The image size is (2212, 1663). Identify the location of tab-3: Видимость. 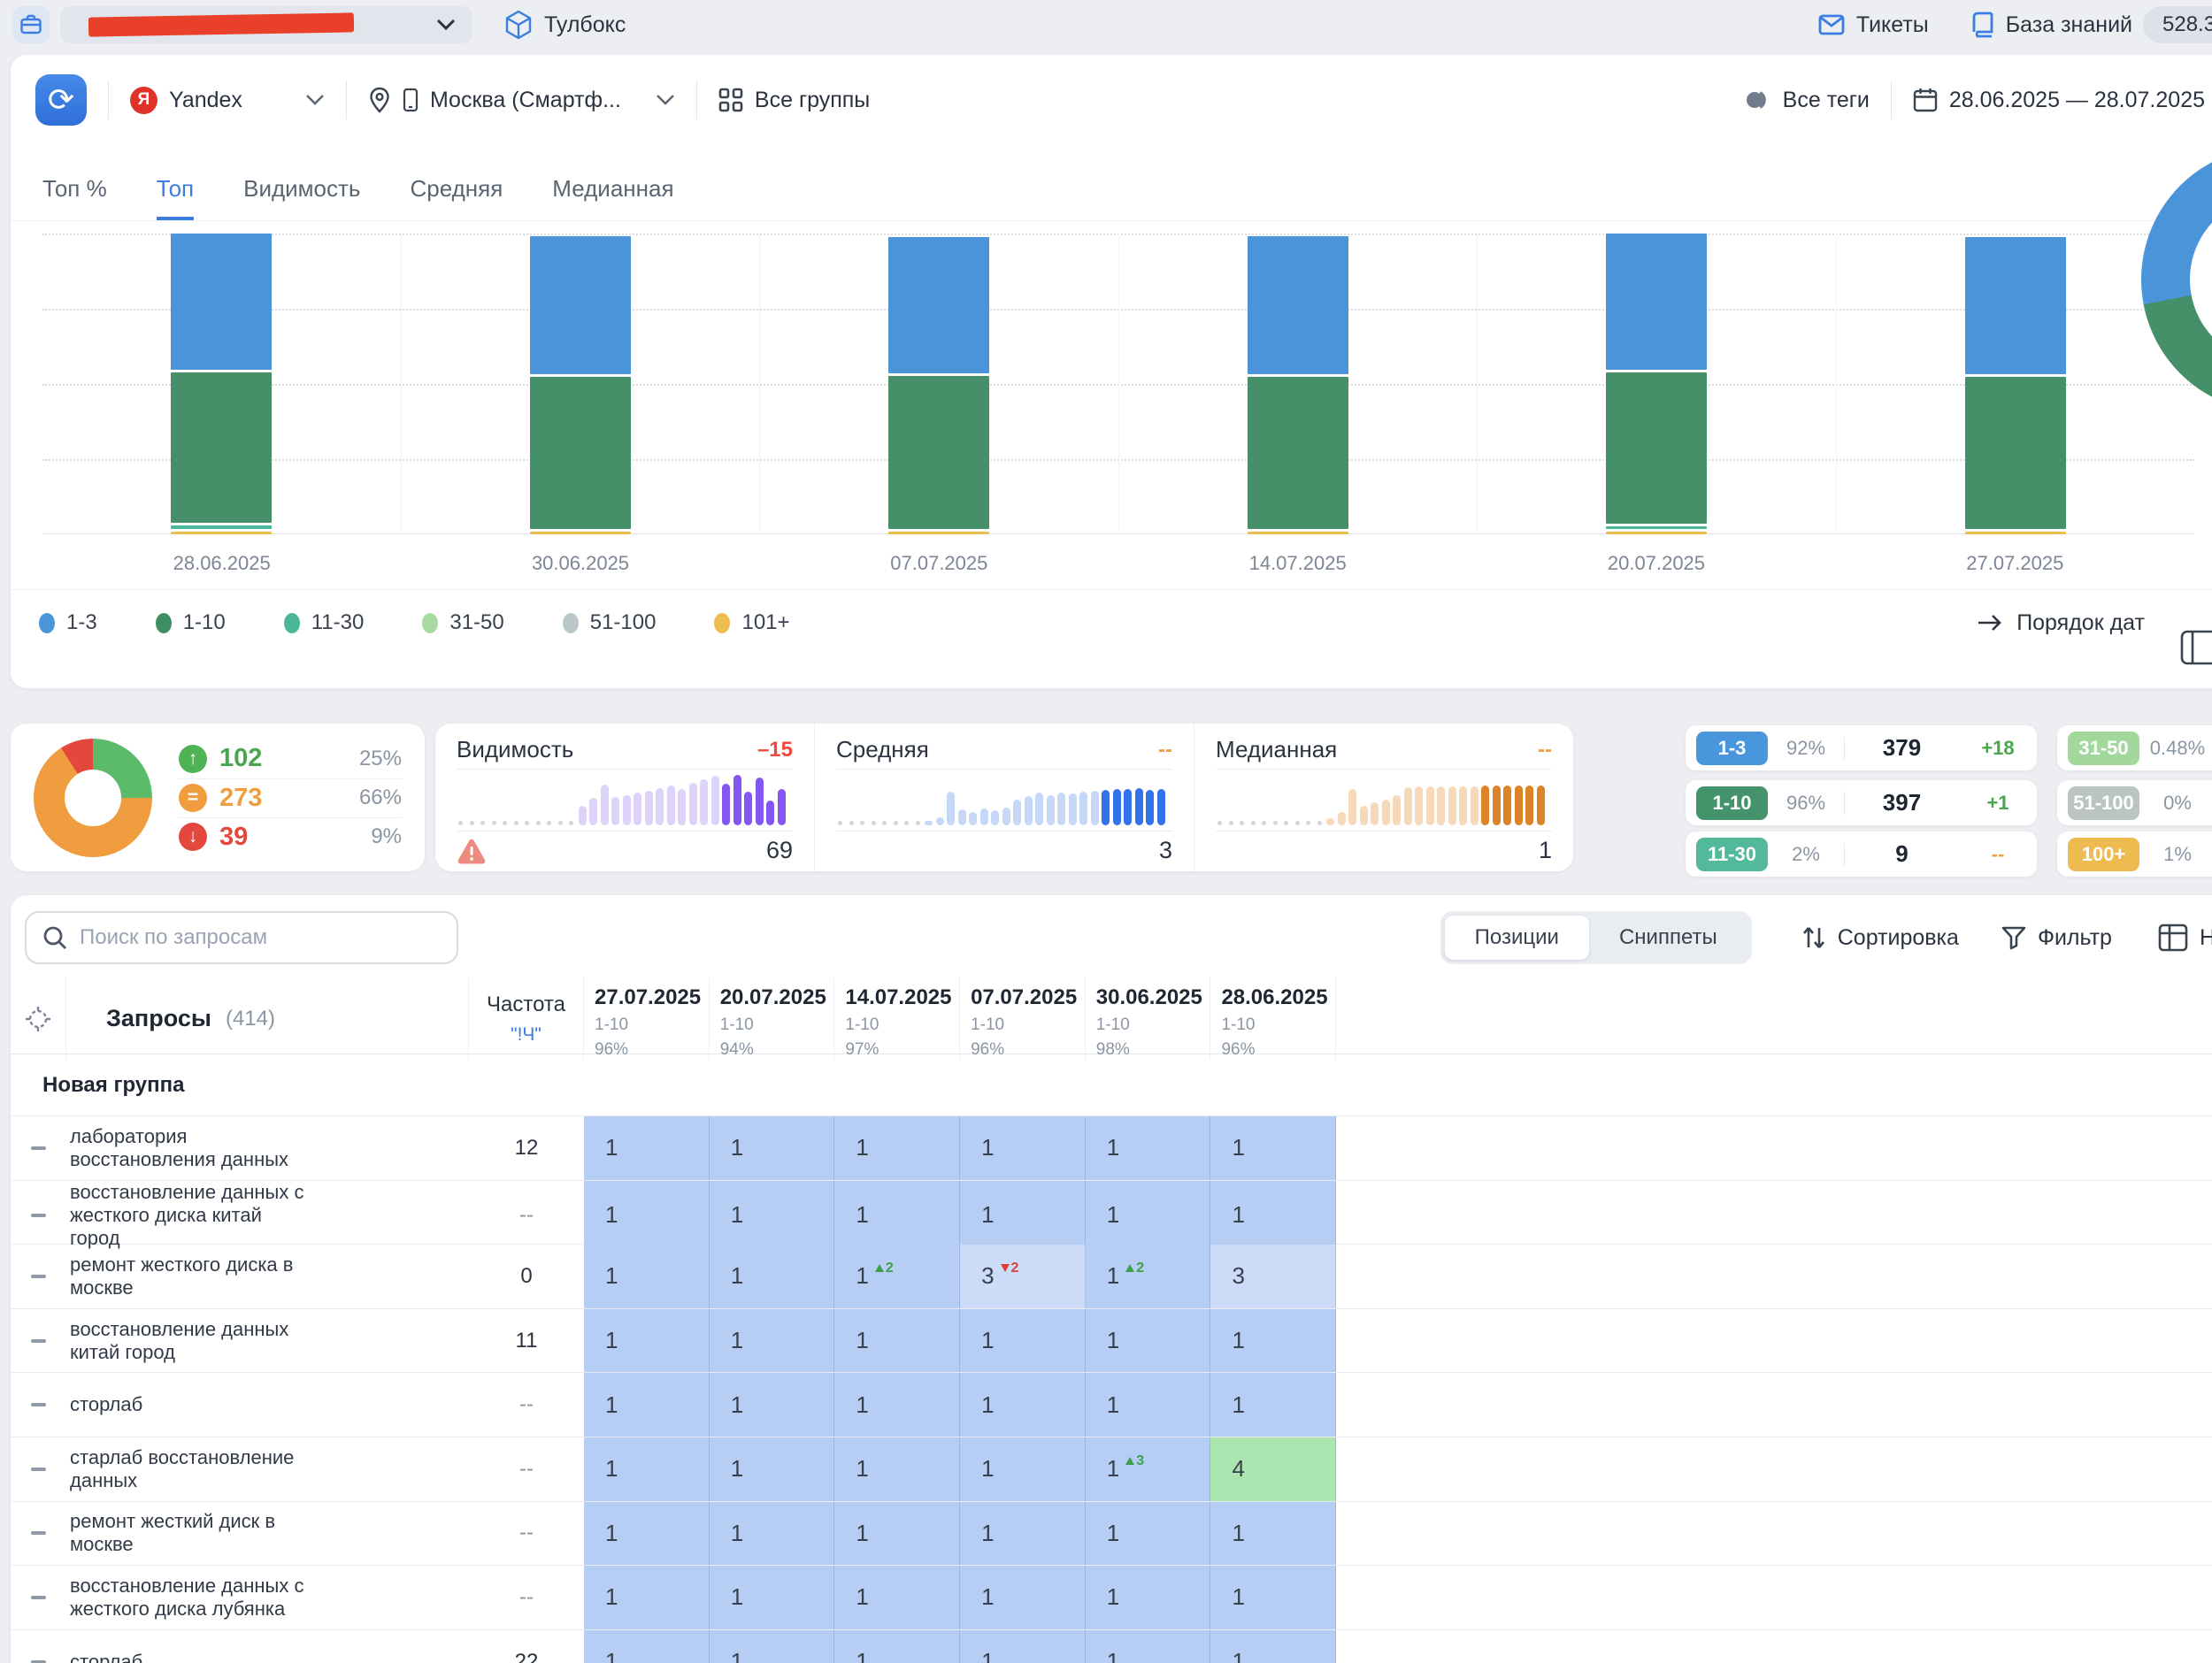
(302, 189).